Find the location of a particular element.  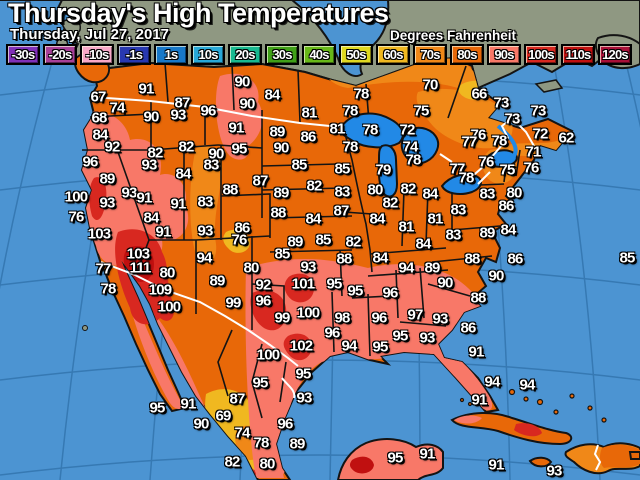

temp-label: 98 is located at coordinates (342, 318).